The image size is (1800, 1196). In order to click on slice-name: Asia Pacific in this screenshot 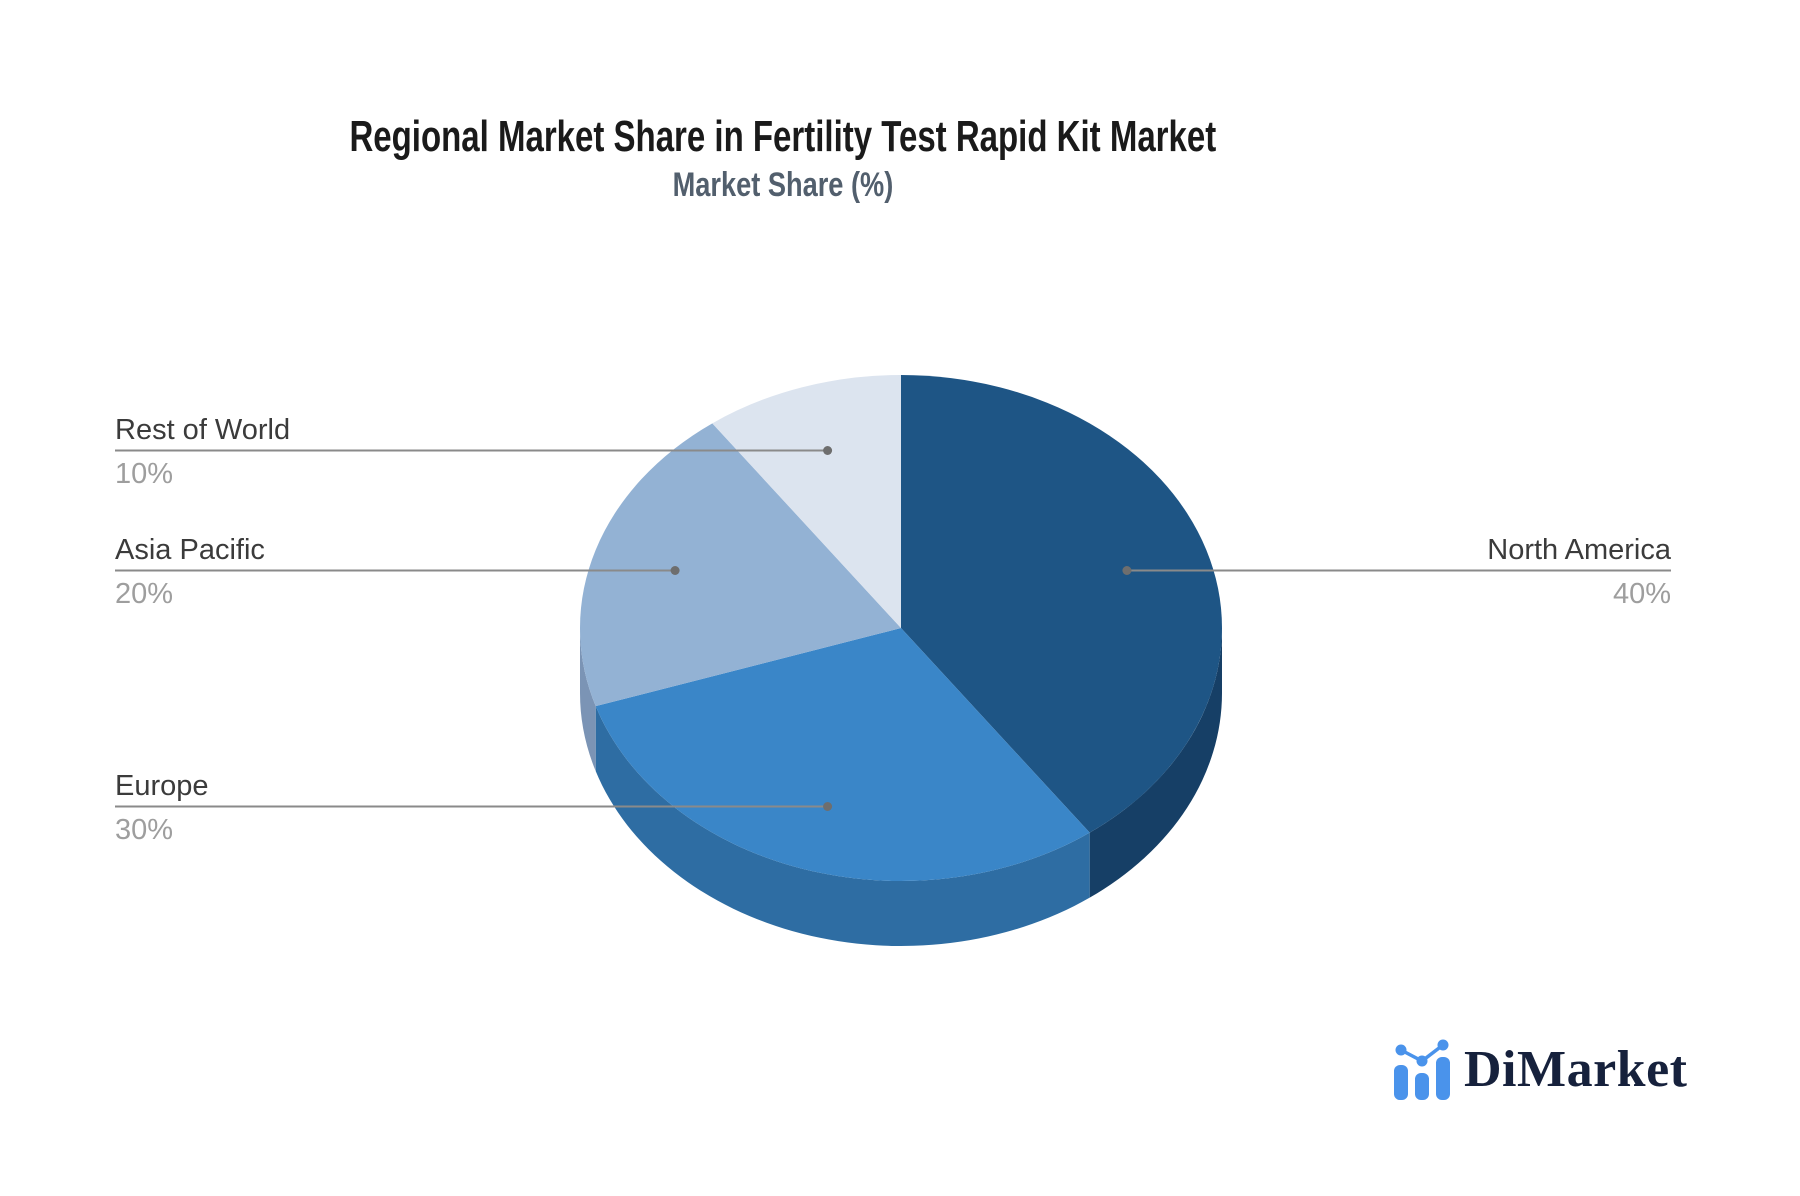, I will do `click(190, 549)`.